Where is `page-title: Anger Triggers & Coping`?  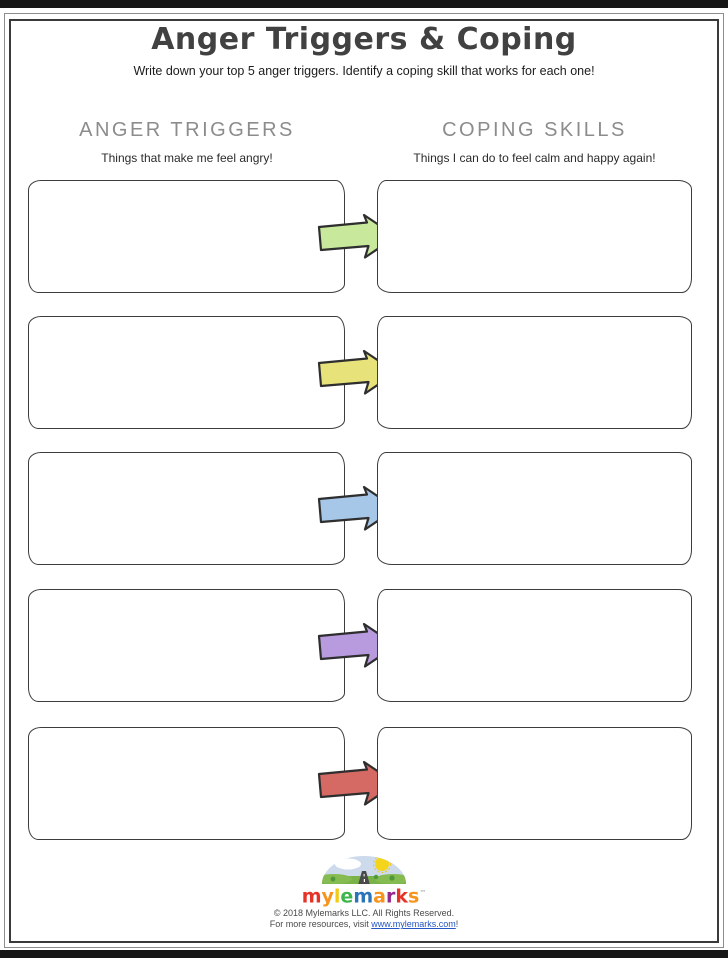
page-title: Anger Triggers & Coping is located at coordinates (364, 39).